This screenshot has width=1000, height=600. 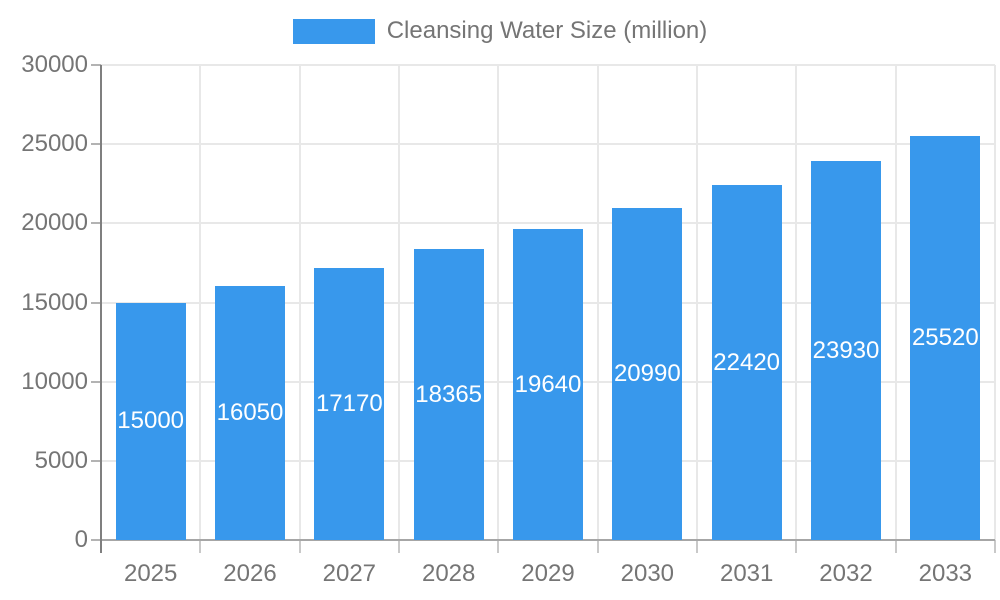 What do you see at coordinates (945, 573) in the screenshot?
I see `x-tick-label: 2033` at bounding box center [945, 573].